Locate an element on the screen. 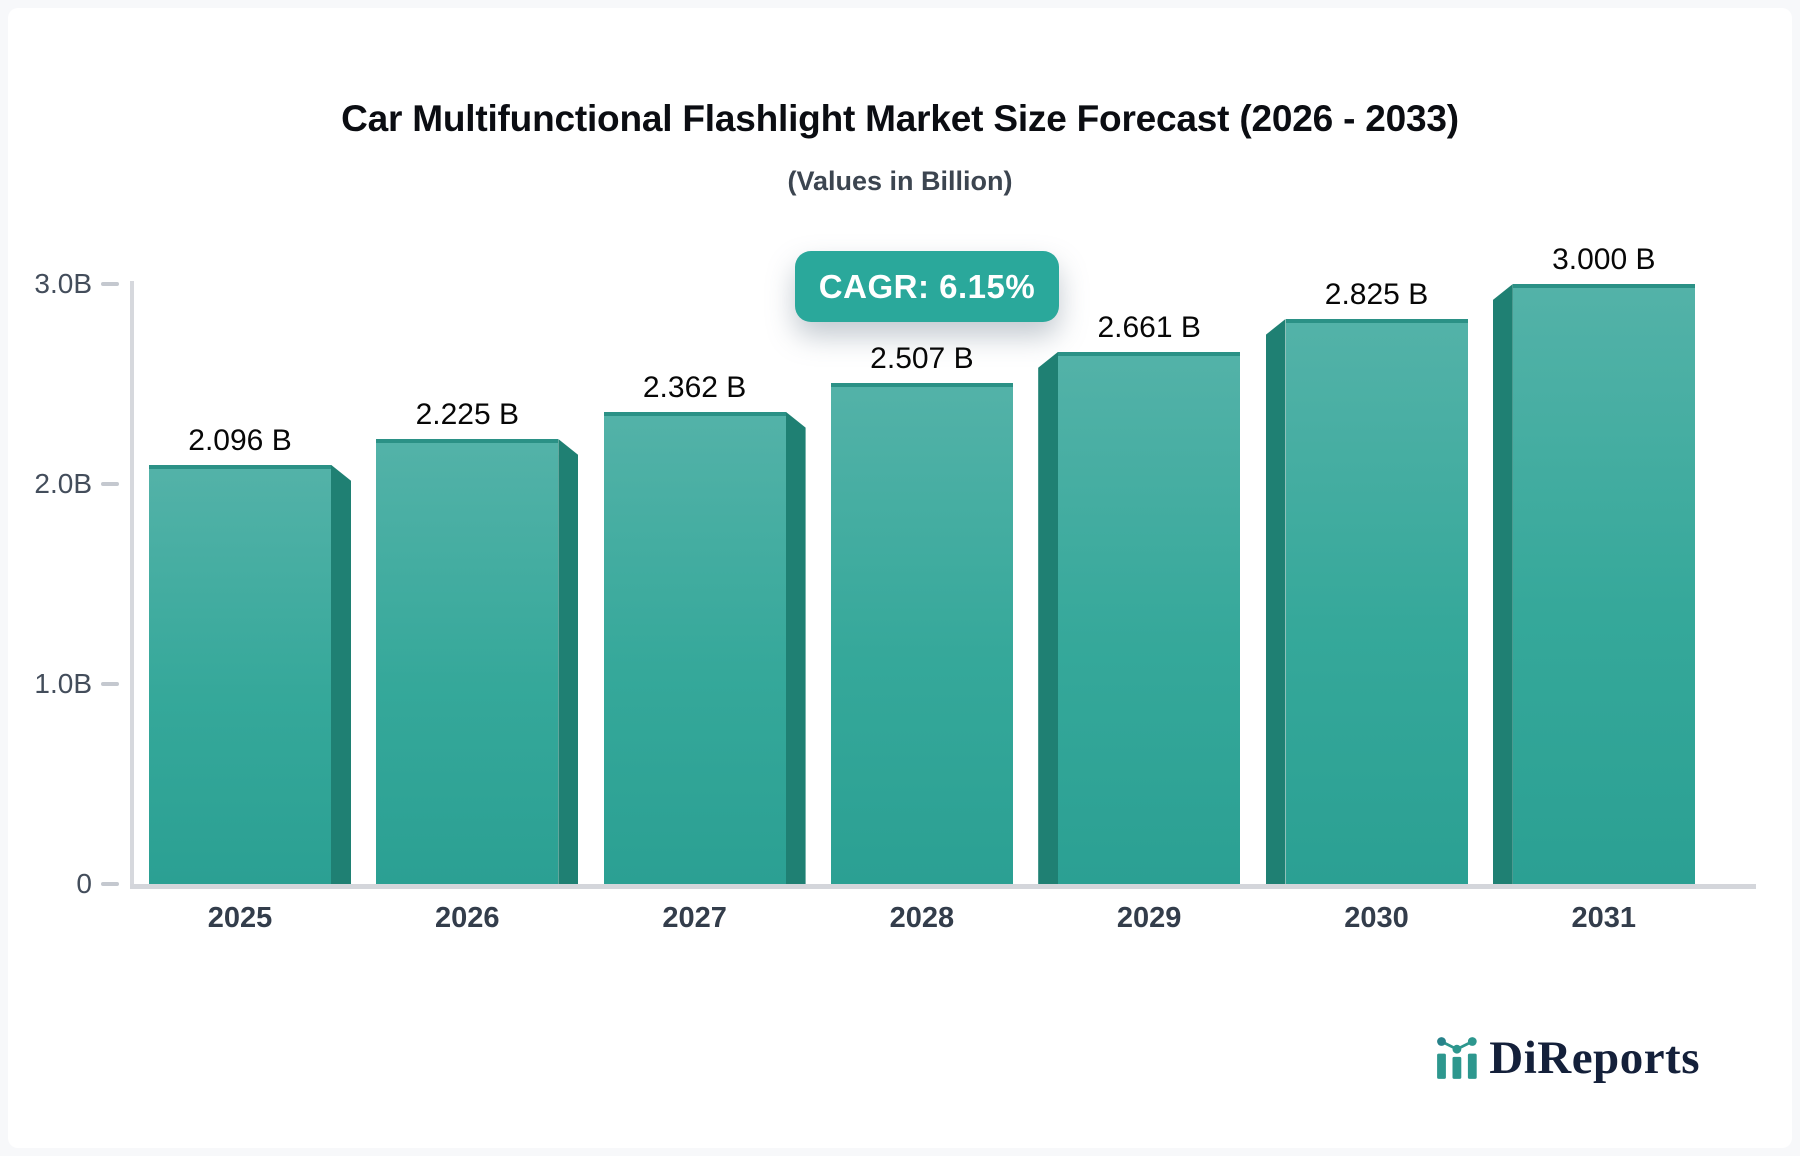  cagr-badge: CAGR: 6.15% is located at coordinates (927, 286).